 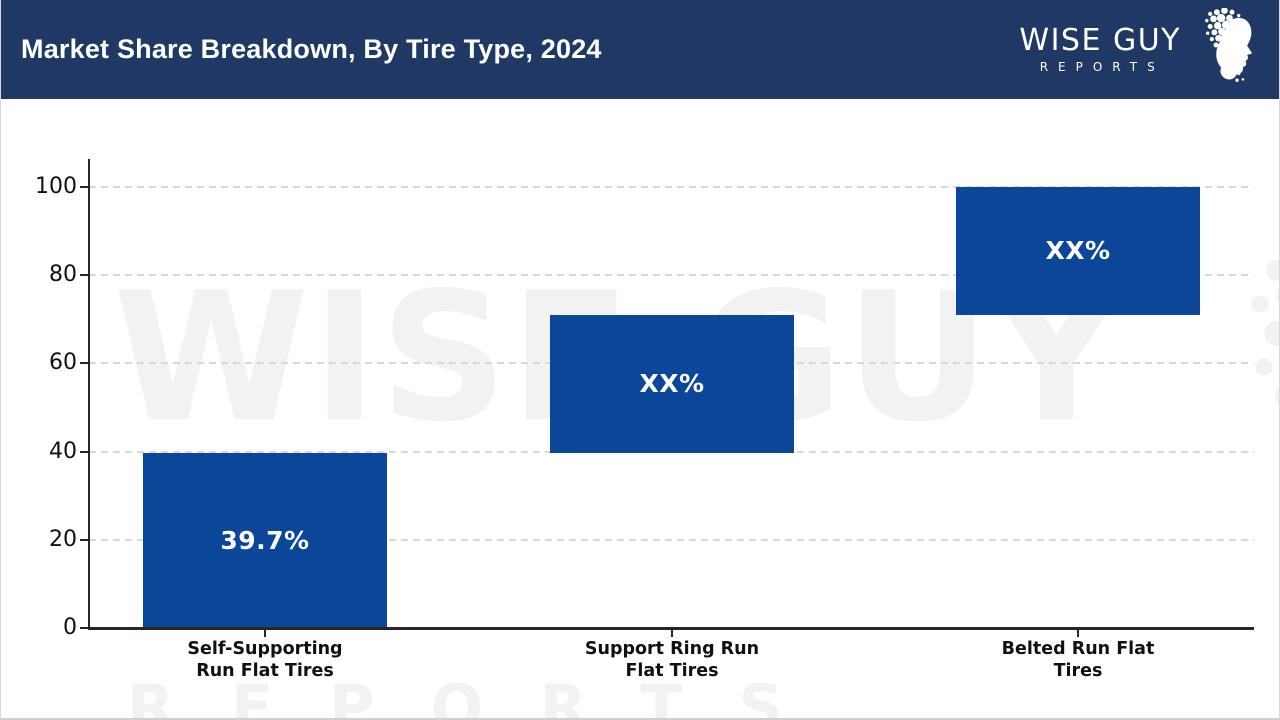 I want to click on category-label: Belted Run Flat Tires, so click(x=1078, y=661).